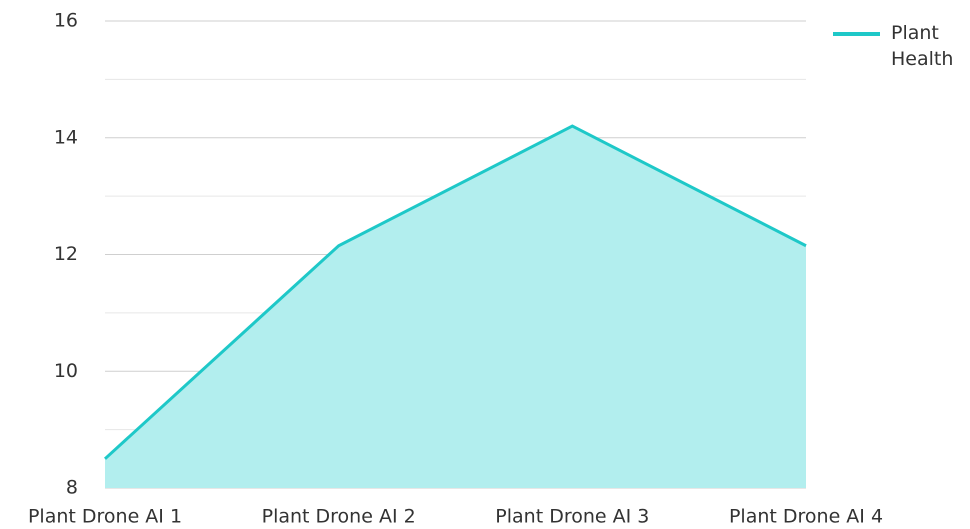 The image size is (970, 529). I want to click on y-tick-label: 14, so click(66, 137).